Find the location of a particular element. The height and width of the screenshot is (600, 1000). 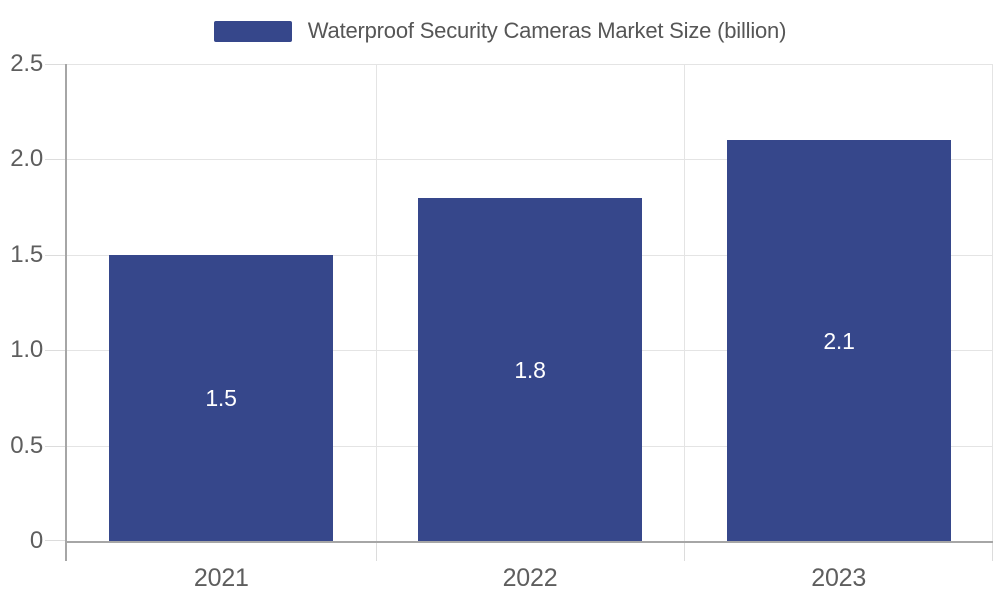

bar-2023 is located at coordinates (839, 340).